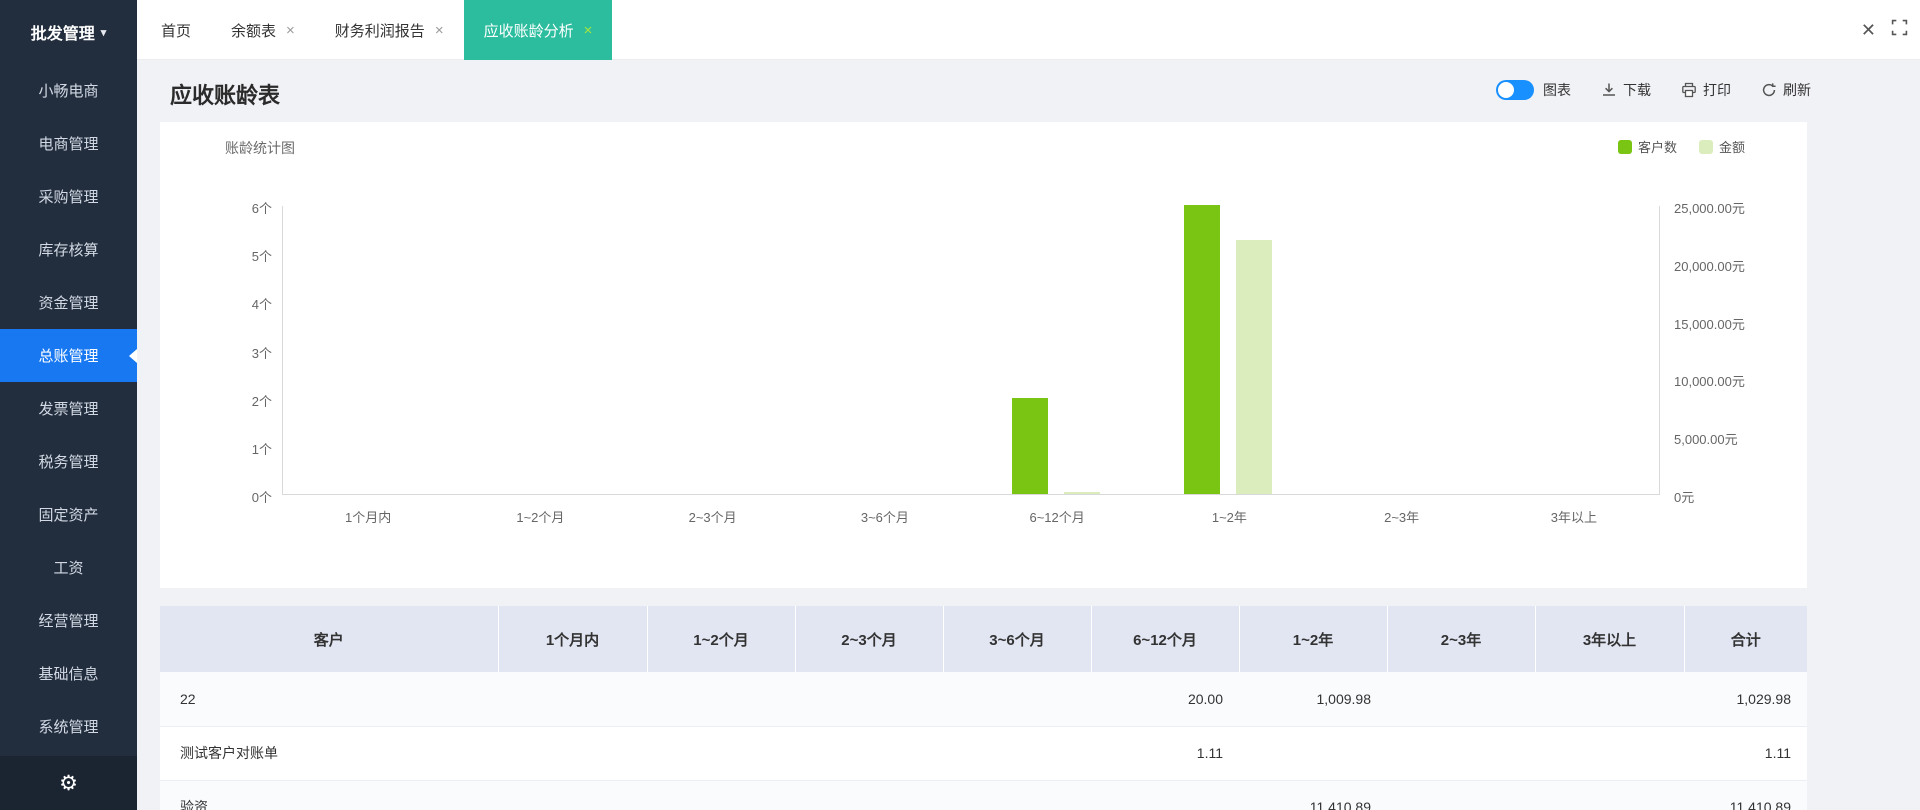 This screenshot has width=1920, height=810. I want to click on bar-客户数-6~12个月, so click(1030, 445).